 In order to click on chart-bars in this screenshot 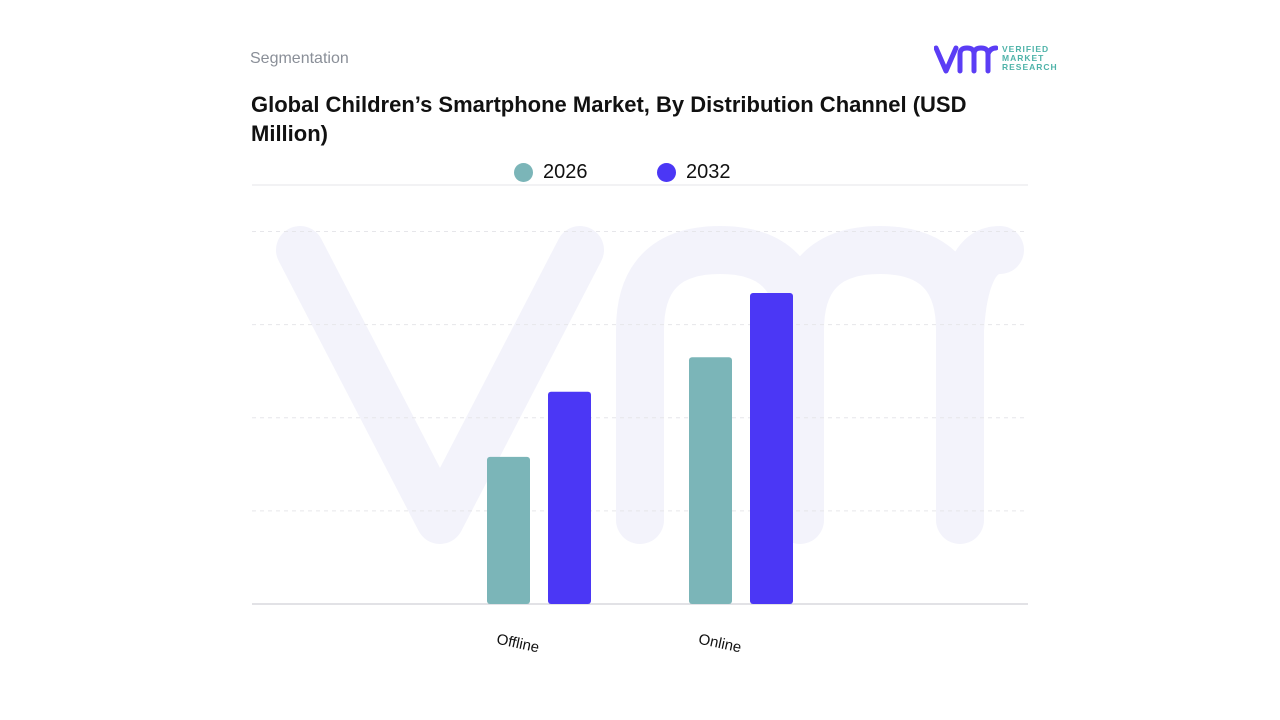, I will do `click(640, 448)`.